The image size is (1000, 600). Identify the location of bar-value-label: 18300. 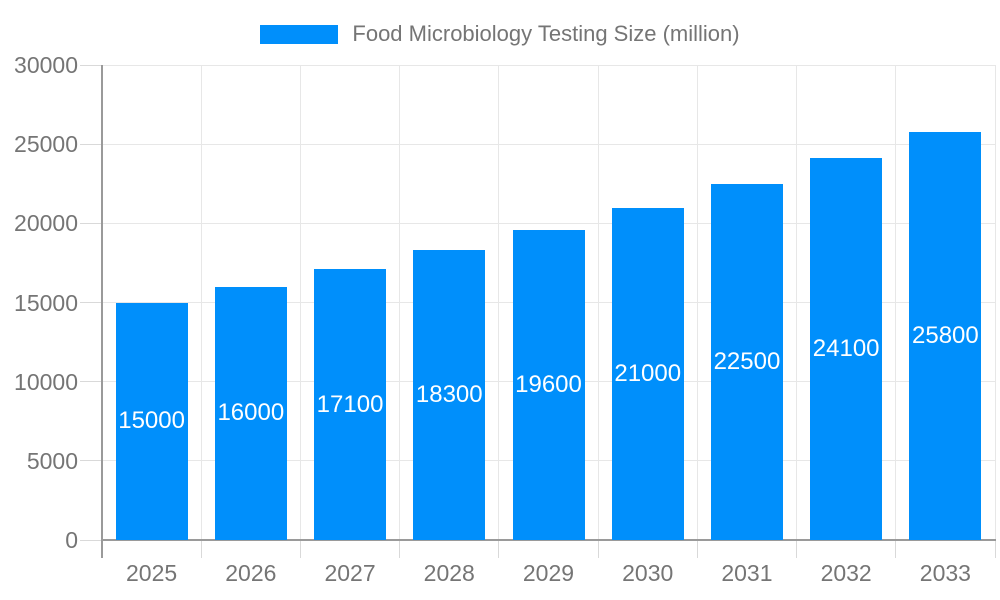
(449, 395).